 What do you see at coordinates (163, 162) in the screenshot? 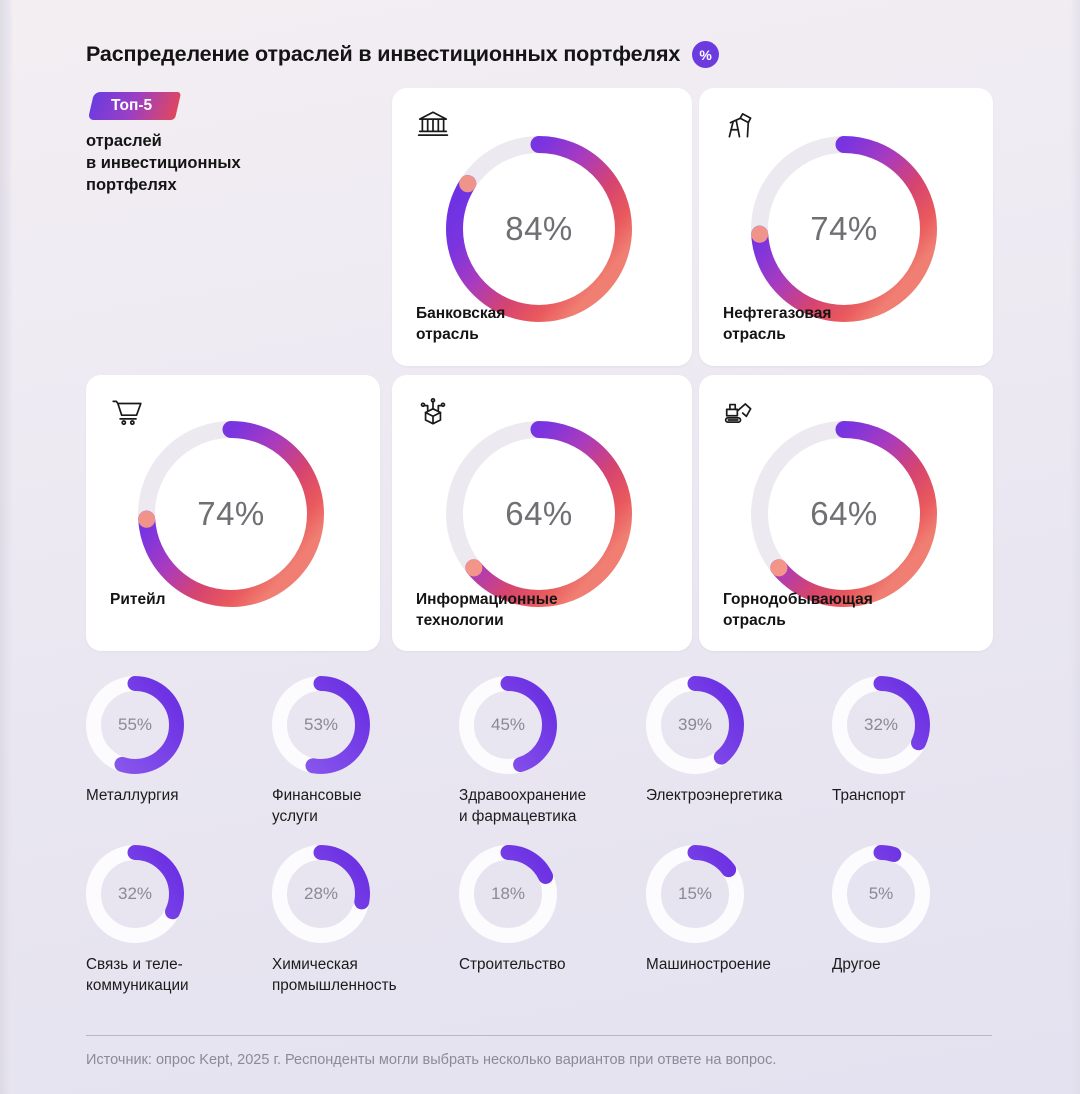
I see `intro-line-2: в инвестиционных` at bounding box center [163, 162].